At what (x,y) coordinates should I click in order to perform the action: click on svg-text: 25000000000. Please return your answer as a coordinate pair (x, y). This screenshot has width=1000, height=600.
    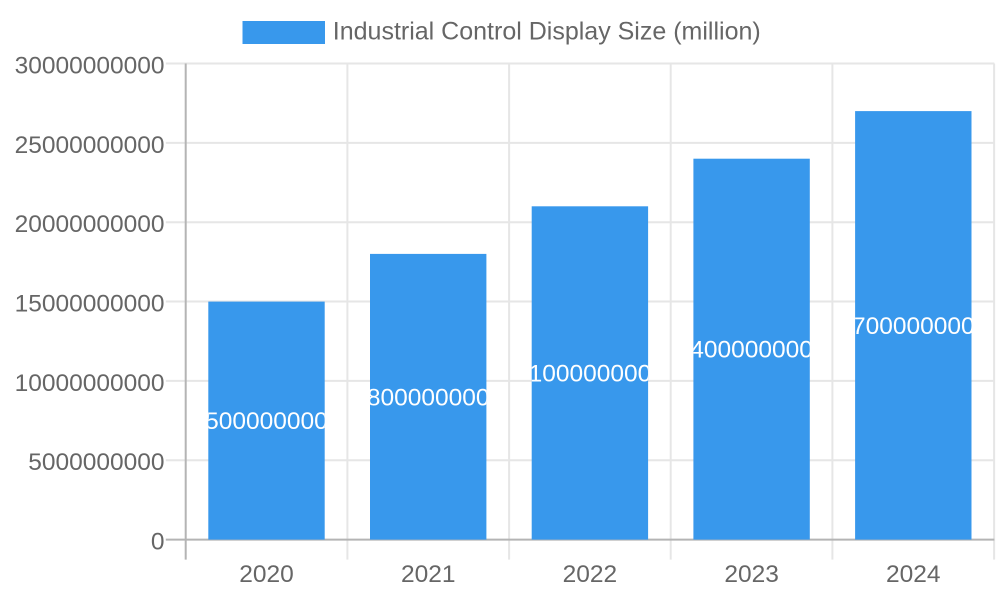
    Looking at the image, I should click on (90, 145).